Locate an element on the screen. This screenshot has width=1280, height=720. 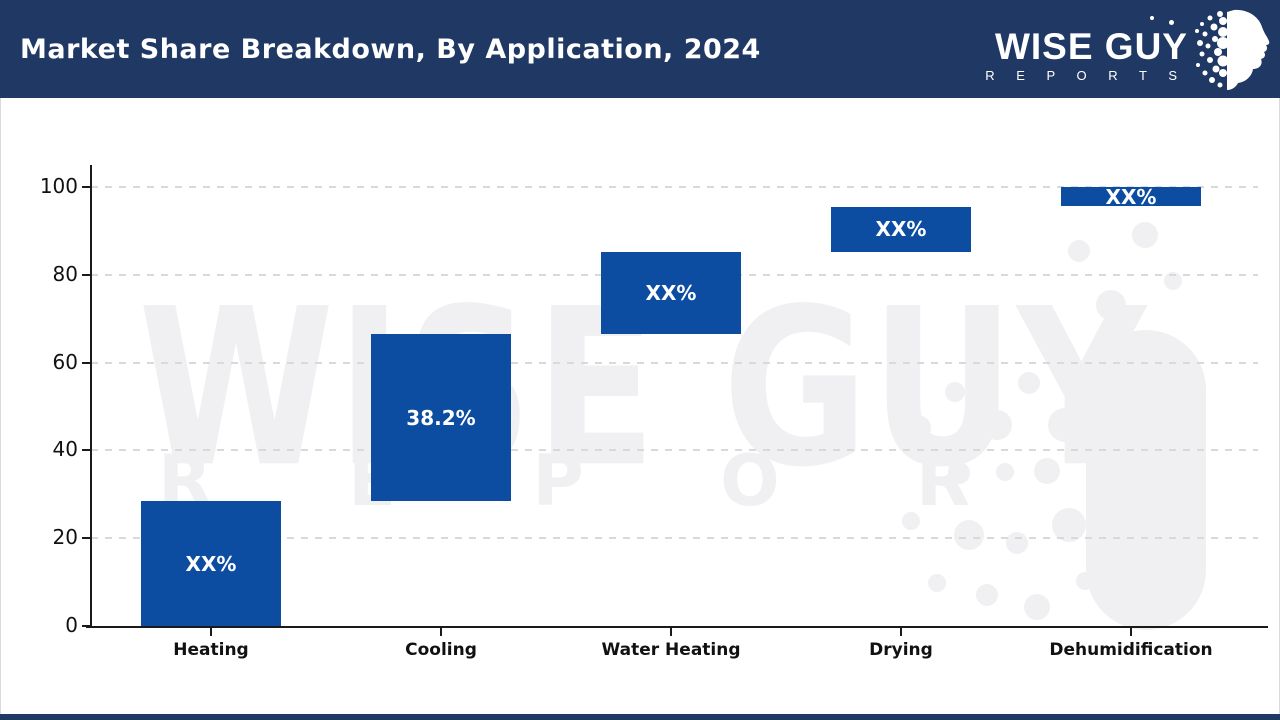
y-axis-line is located at coordinates (91, 396).